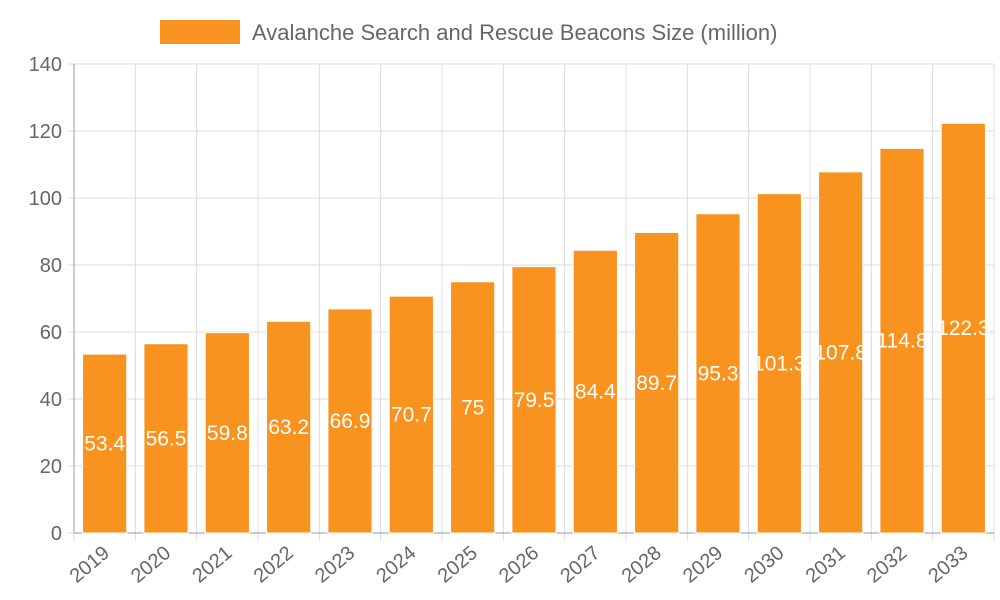 This screenshot has width=1000, height=600. Describe the element at coordinates (45, 132) in the screenshot. I see `y-tick-label: 120` at that location.